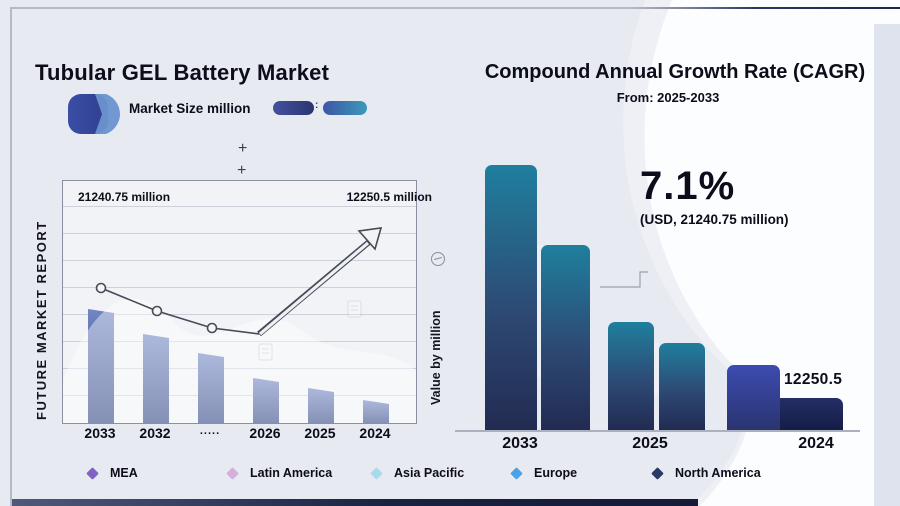 This screenshot has height=506, width=900. What do you see at coordinates (624, 279) in the screenshot?
I see `step-bracket-line` at bounding box center [624, 279].